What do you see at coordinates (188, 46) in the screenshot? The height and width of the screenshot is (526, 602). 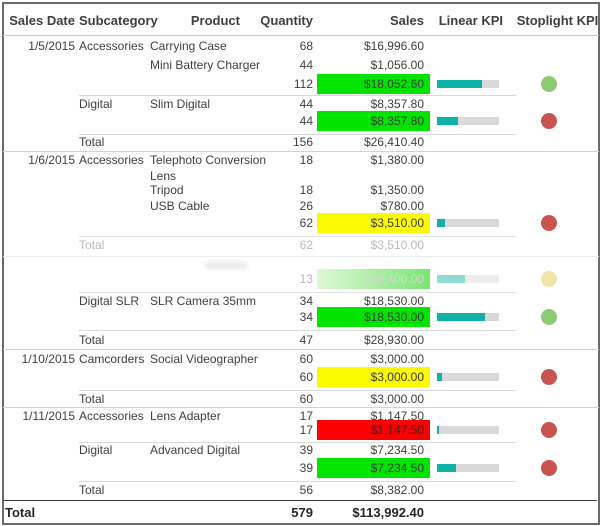 I see `cell-product: Carrying Case` at bounding box center [188, 46].